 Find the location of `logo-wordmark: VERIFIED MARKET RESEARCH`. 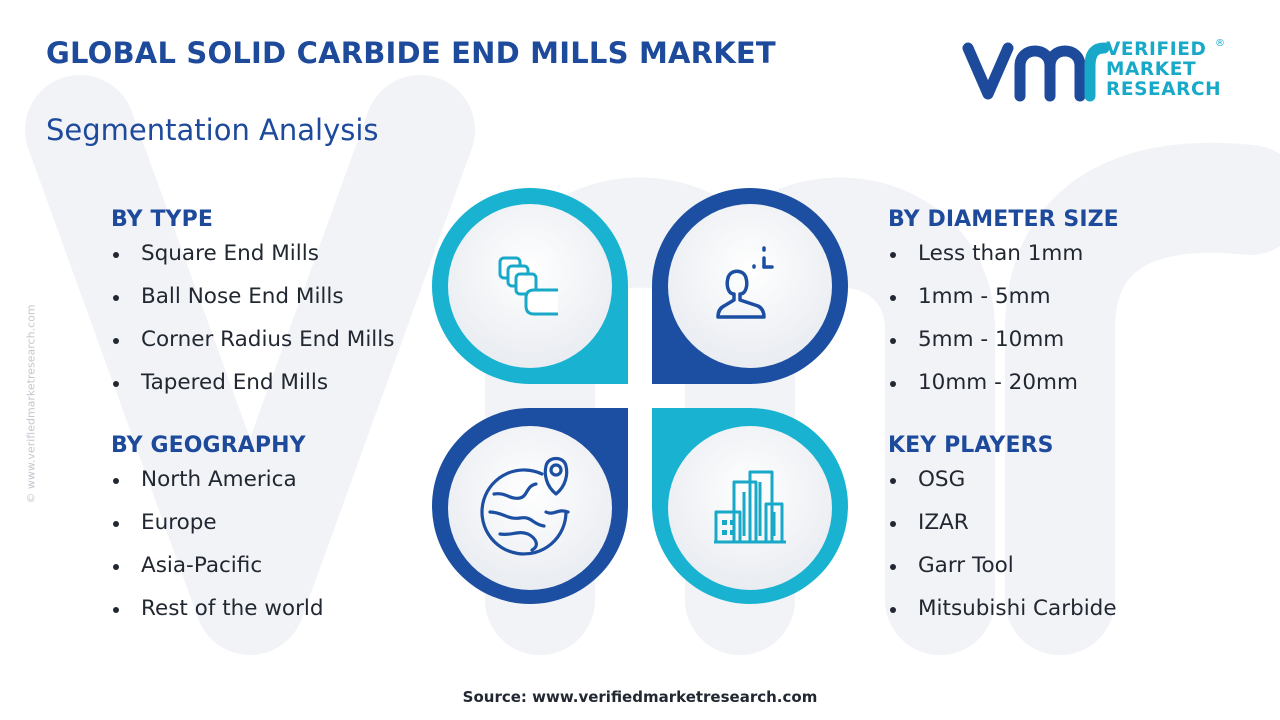

logo-wordmark: VERIFIED MARKET RESEARCH is located at coordinates (1163, 70).